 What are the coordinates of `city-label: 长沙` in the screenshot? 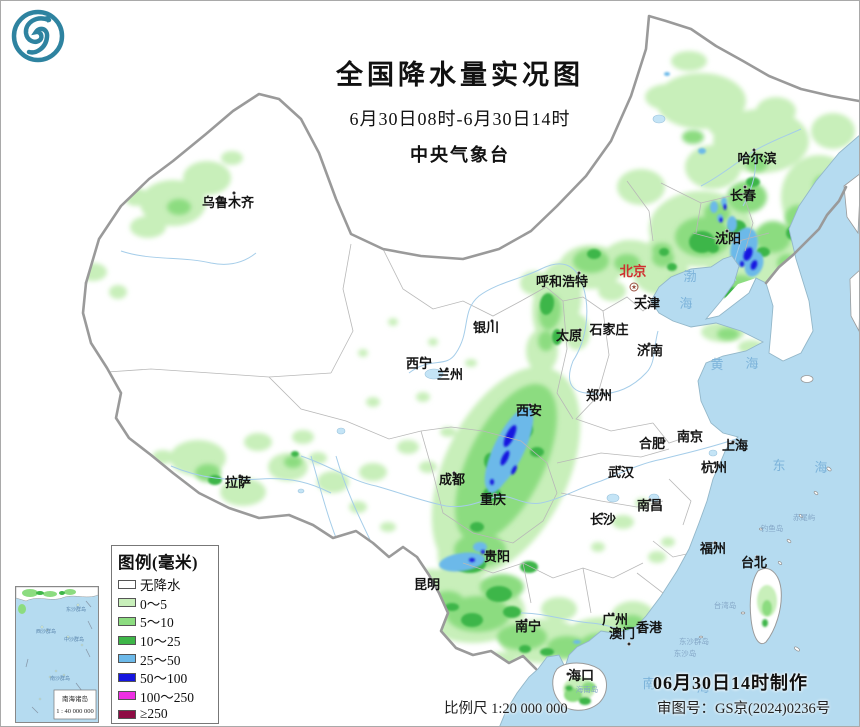 It's located at (603, 519).